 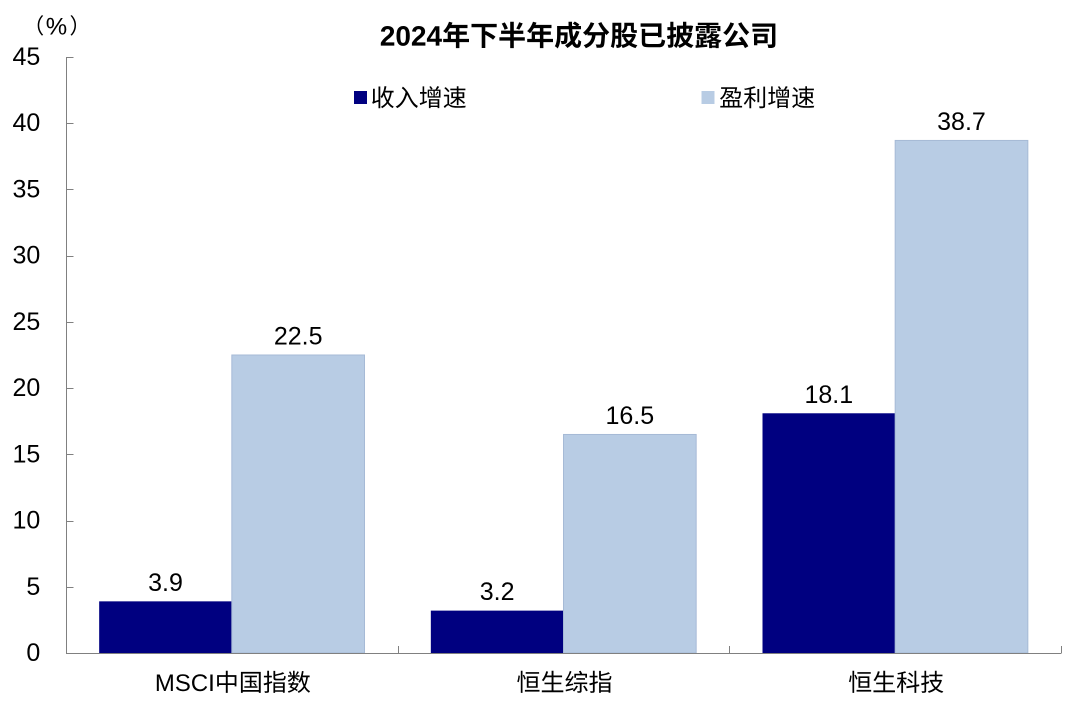 What do you see at coordinates (165, 583) in the screenshot?
I see `svg-text: 3.9` at bounding box center [165, 583].